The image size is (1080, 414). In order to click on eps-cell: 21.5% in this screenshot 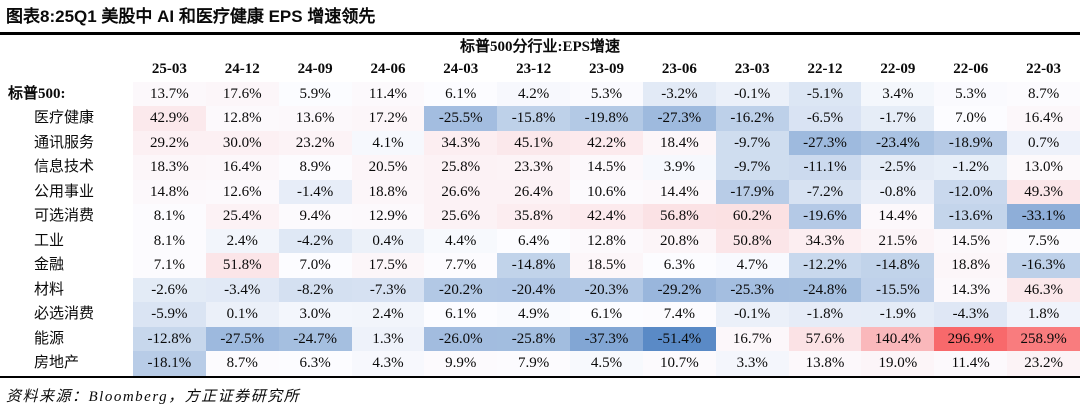, I will do `click(898, 240)`.